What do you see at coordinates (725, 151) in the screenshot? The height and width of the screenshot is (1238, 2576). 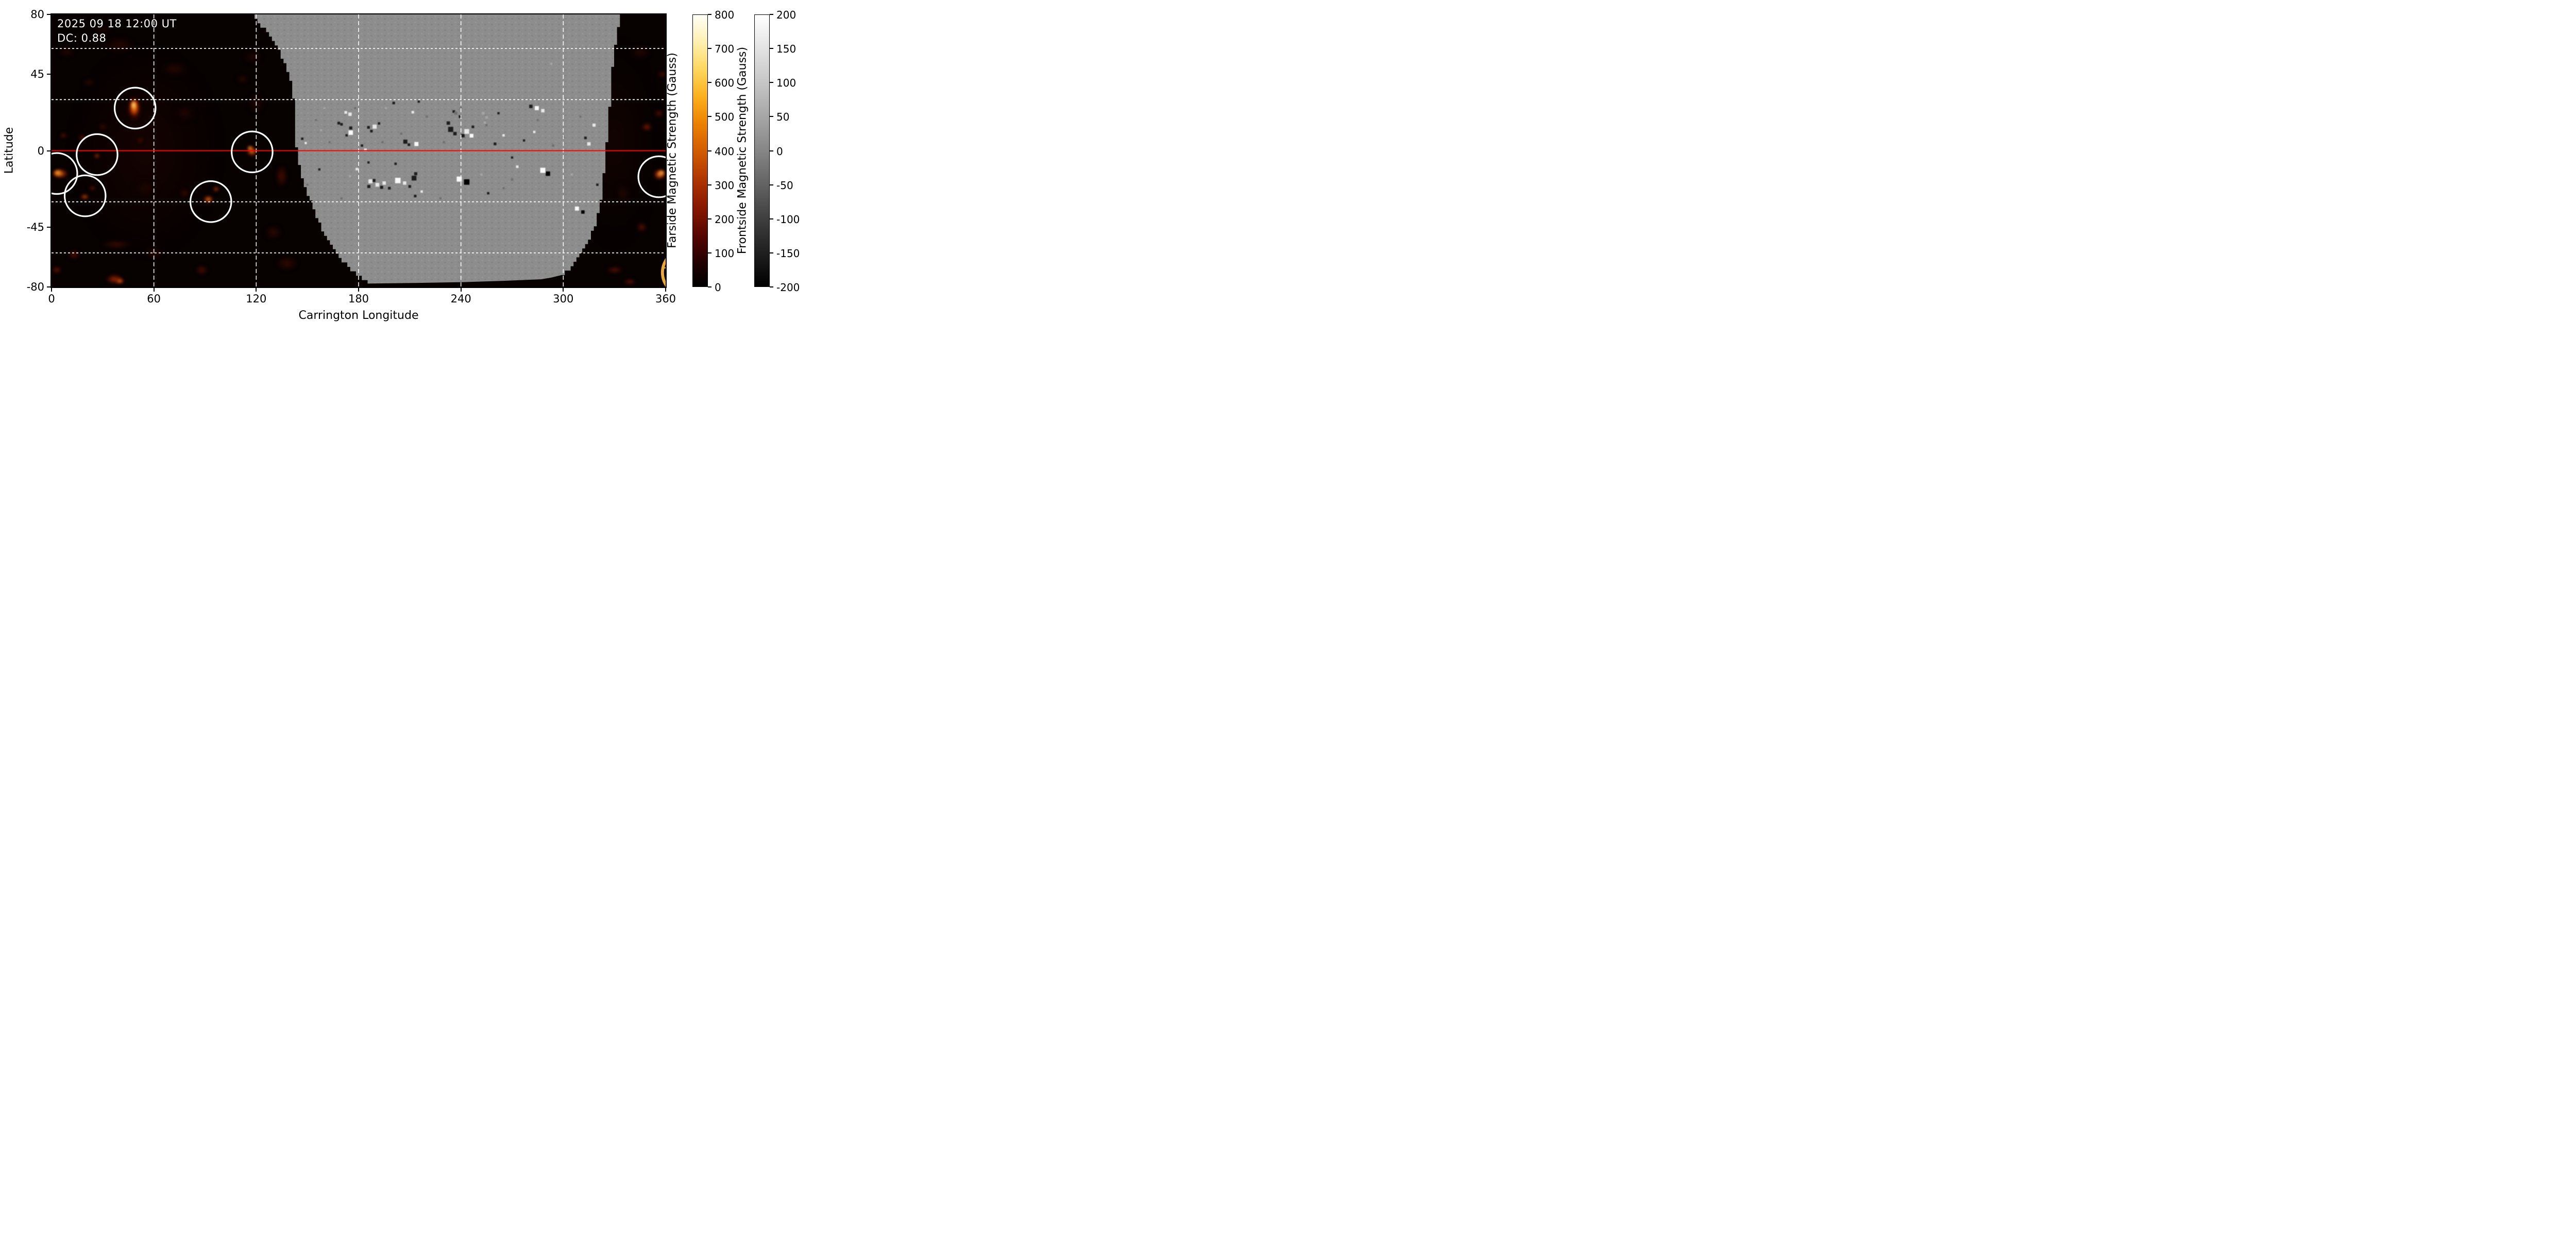 I see `colorbar-tick-label: 400` at bounding box center [725, 151].